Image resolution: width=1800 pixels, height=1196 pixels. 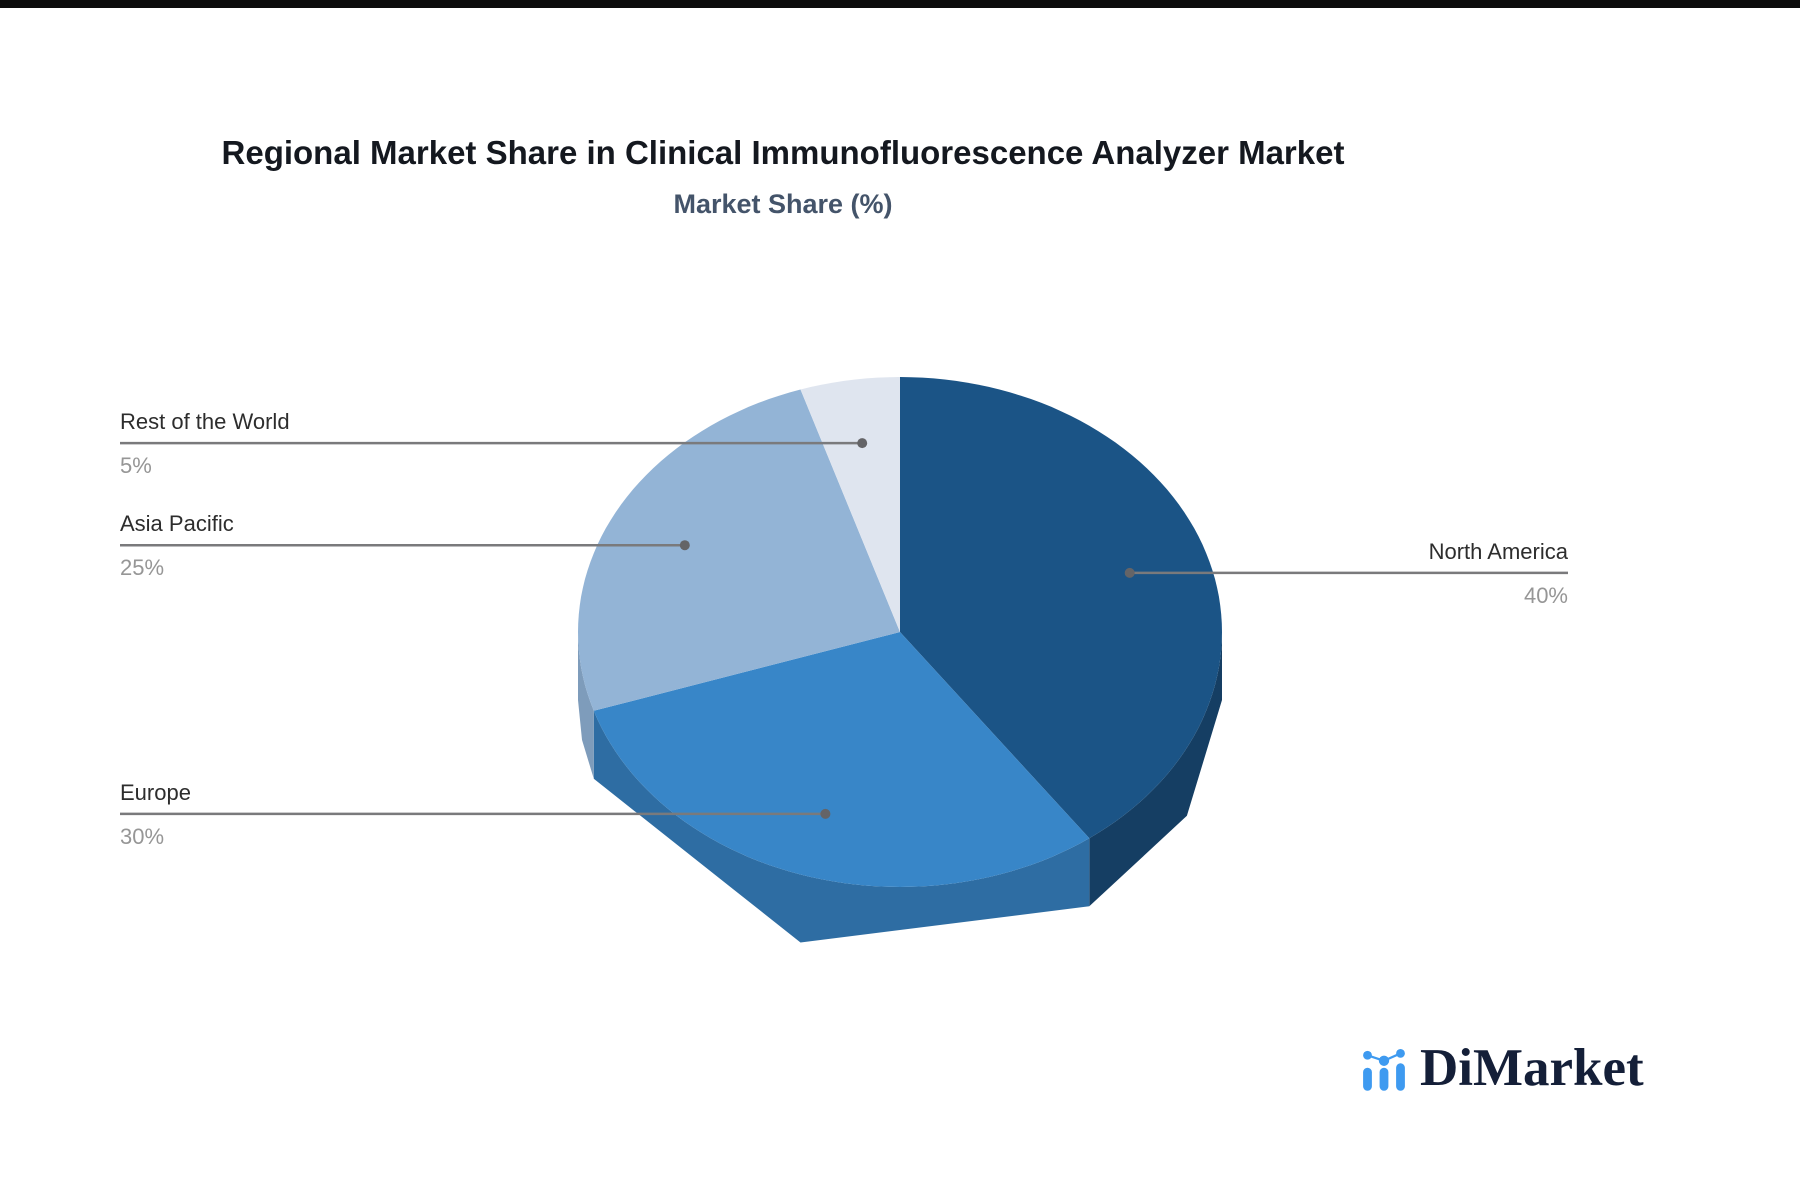 I want to click on bar-line-chart-icon, so click(x=1384, y=1070).